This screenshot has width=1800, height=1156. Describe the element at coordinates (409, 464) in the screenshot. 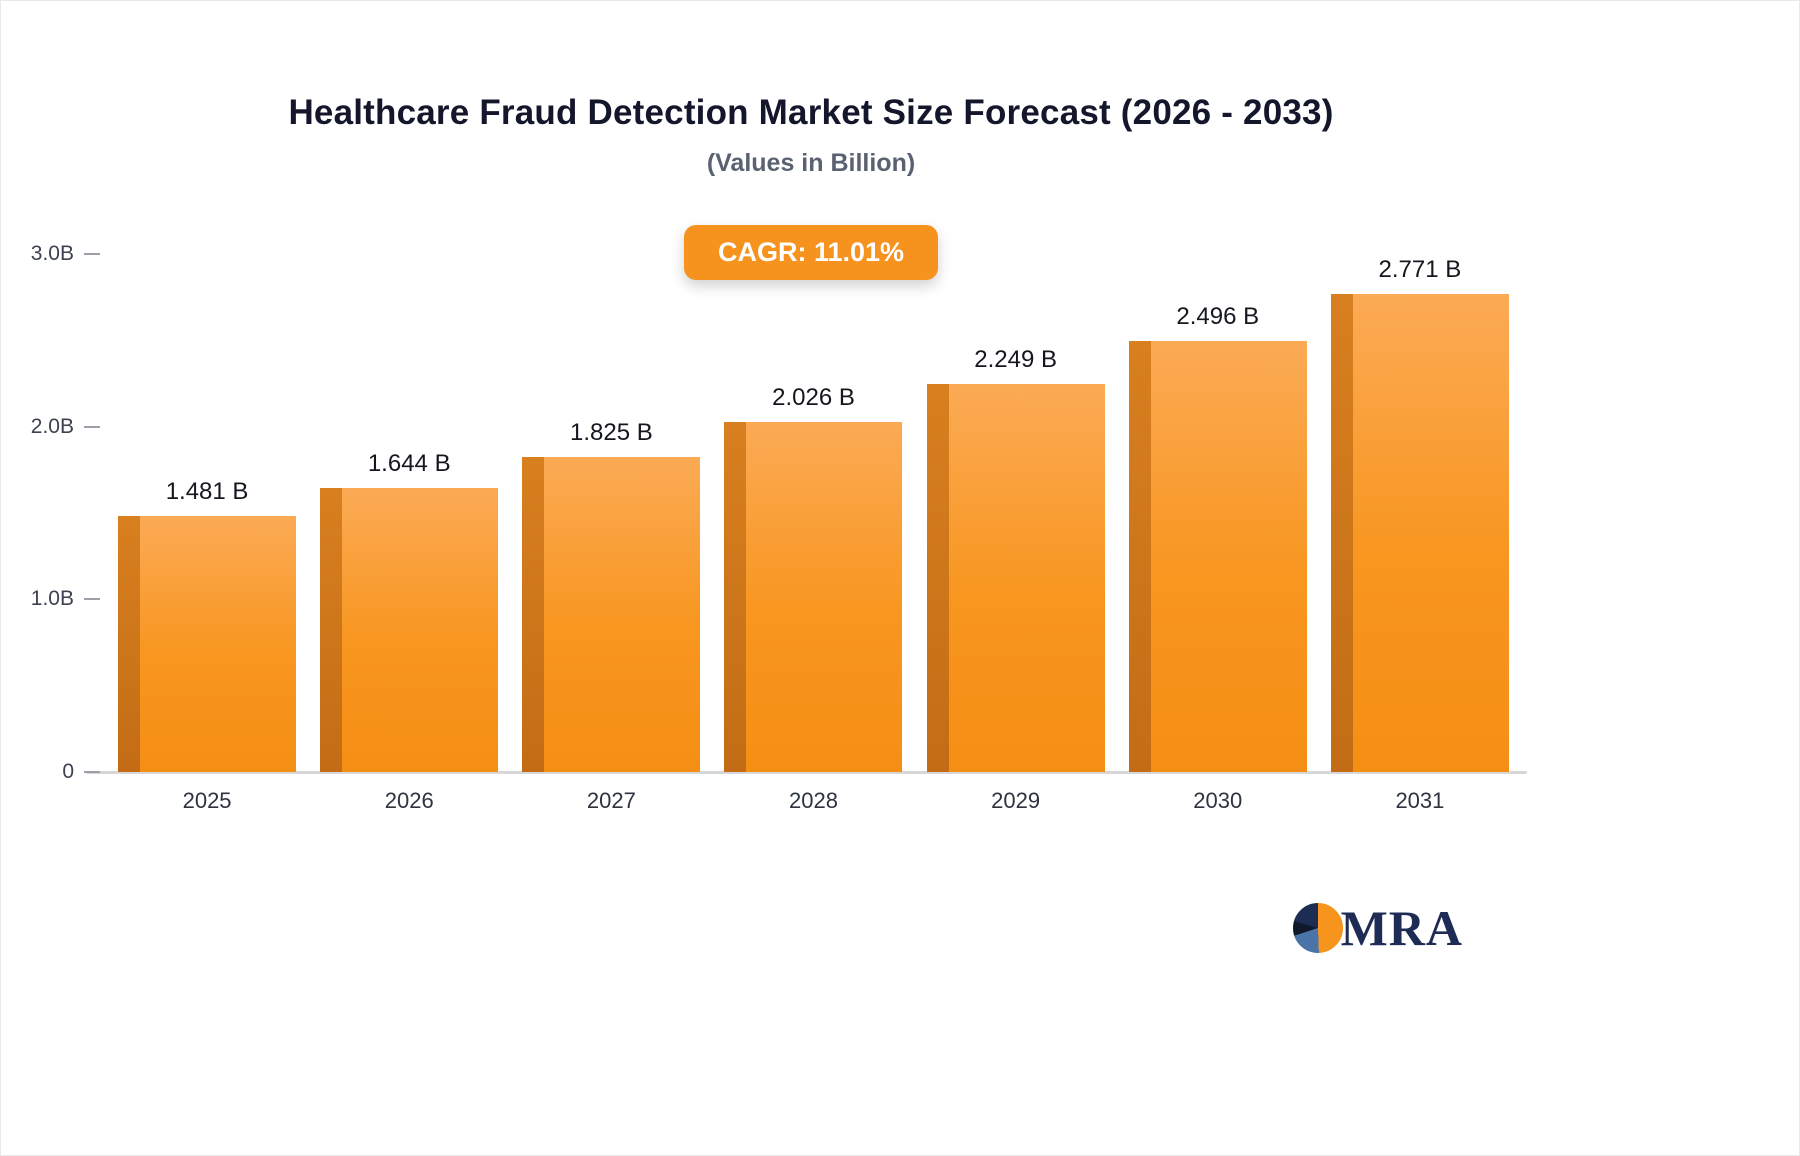

I see `bar-value-label: 1.644 B` at that location.